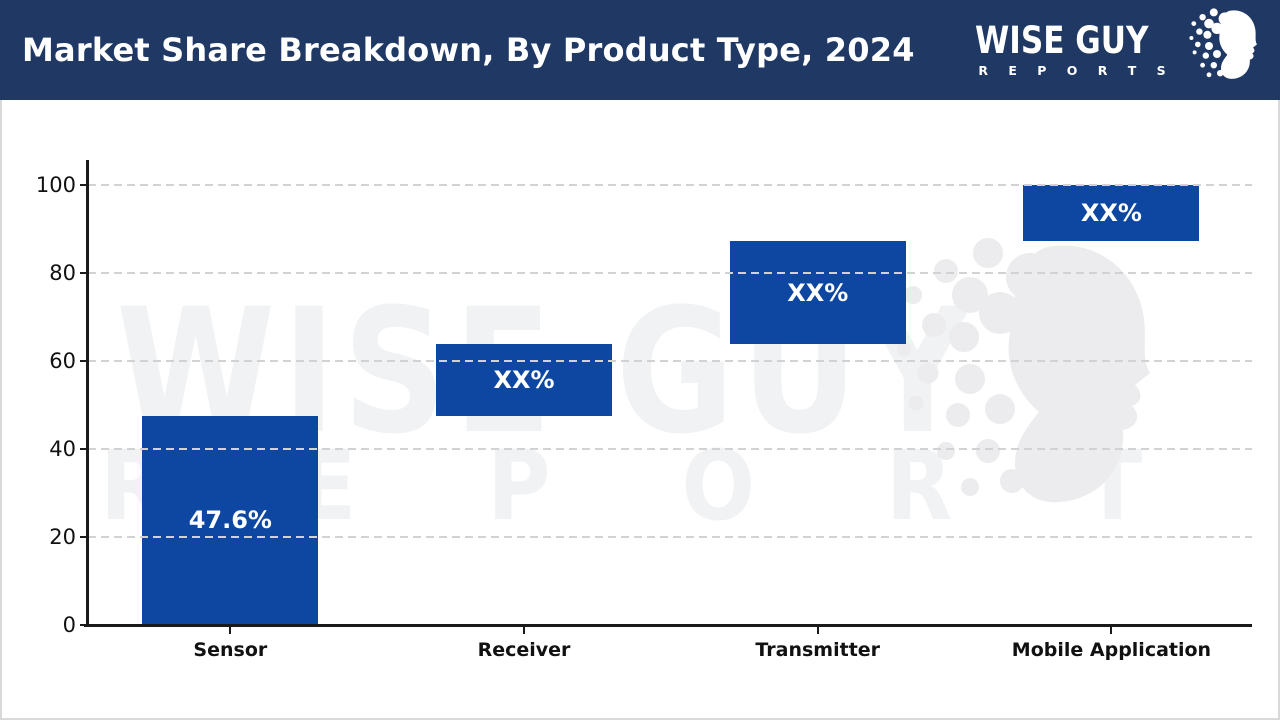 The image size is (1280, 720). I want to click on logo-wordmark: WISE GUY R E P O R T S, so click(1078, 50).